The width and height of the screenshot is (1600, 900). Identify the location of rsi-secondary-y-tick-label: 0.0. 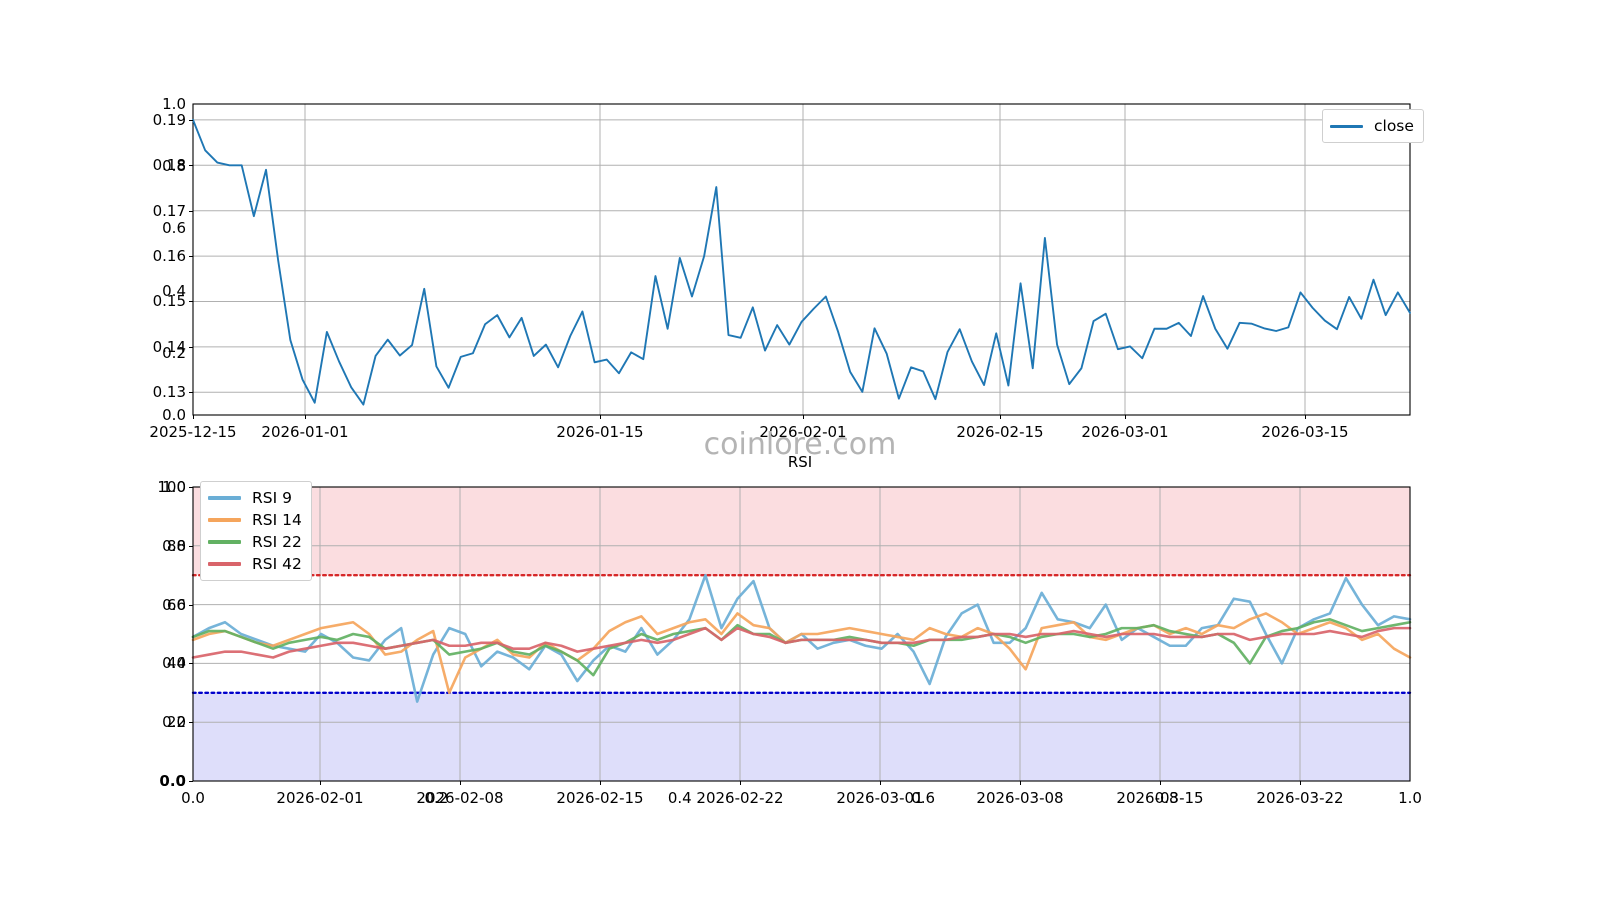
(172, 781).